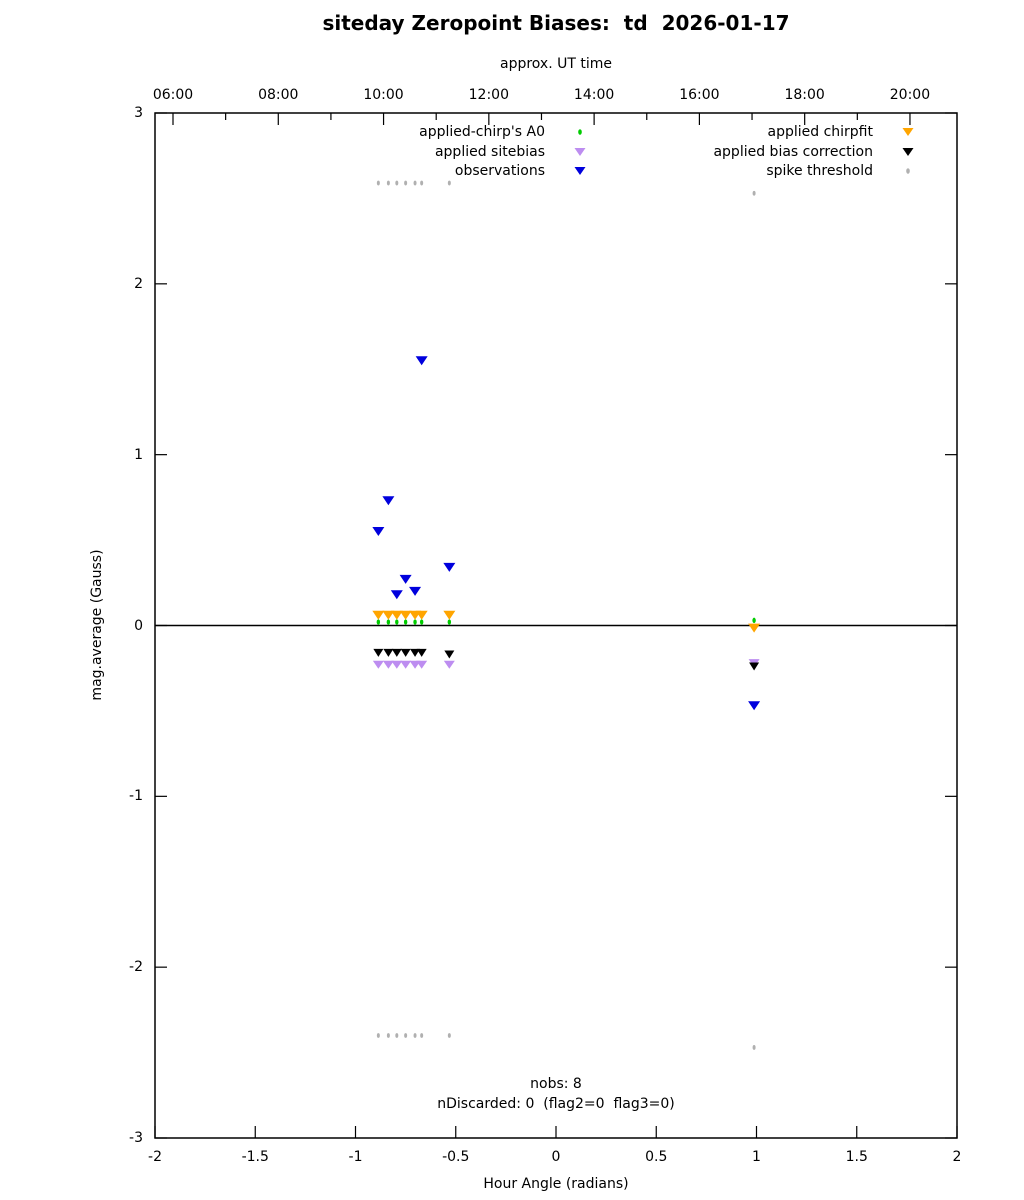 This screenshot has width=1024, height=1200. Describe the element at coordinates (656, 1157) in the screenshot. I see `x-tick-label: 0.5` at that location.